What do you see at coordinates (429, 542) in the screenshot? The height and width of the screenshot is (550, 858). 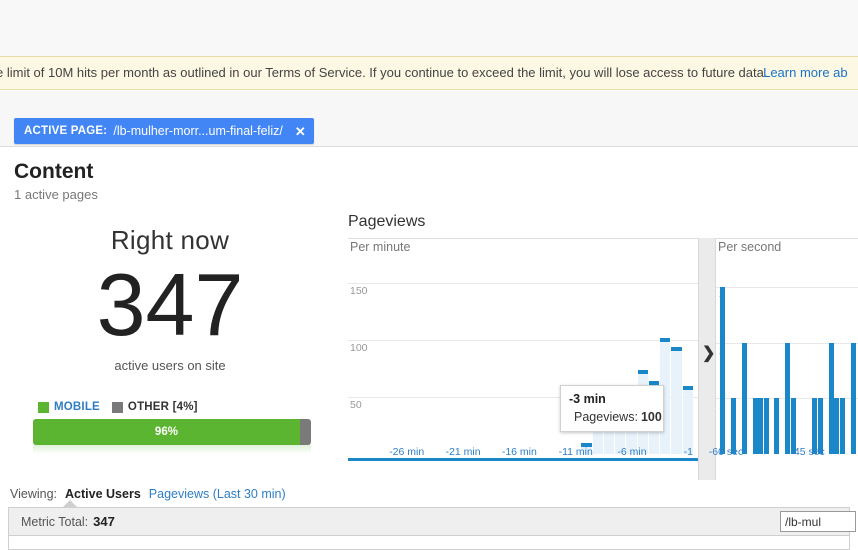 I see `results-table-header` at bounding box center [429, 542].